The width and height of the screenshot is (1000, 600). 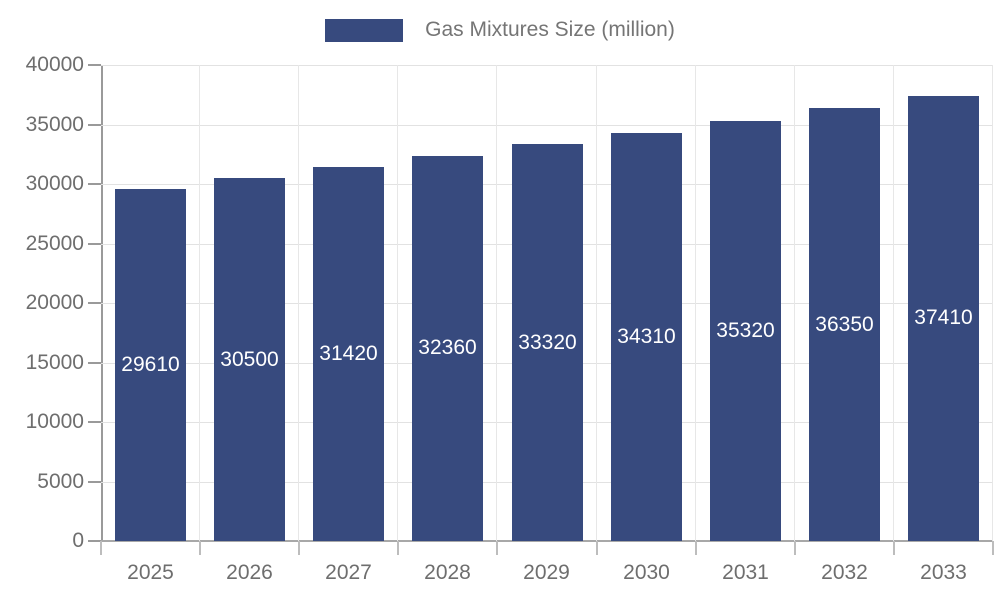 I want to click on bar-value-label: 33320, so click(x=547, y=342).